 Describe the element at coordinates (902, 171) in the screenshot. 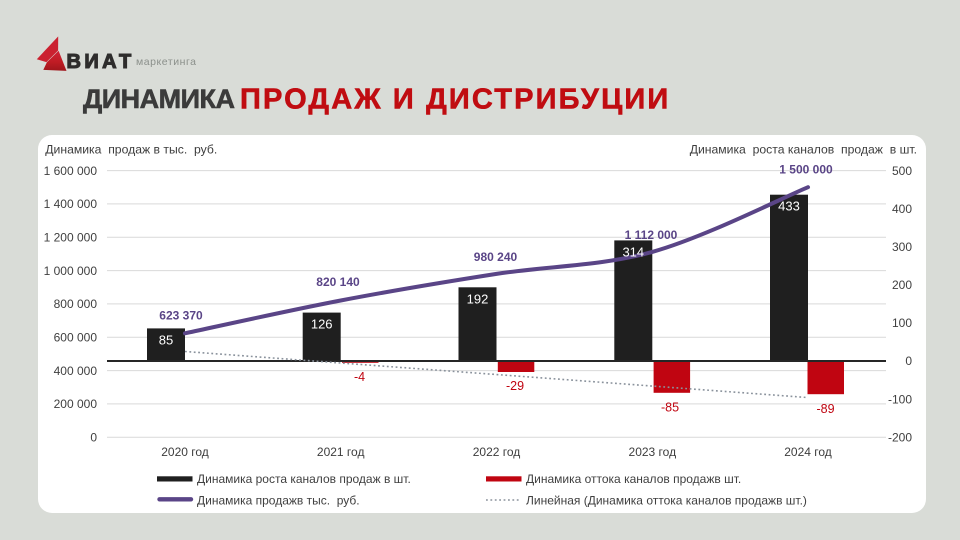

I see `svg-text: 500` at that location.